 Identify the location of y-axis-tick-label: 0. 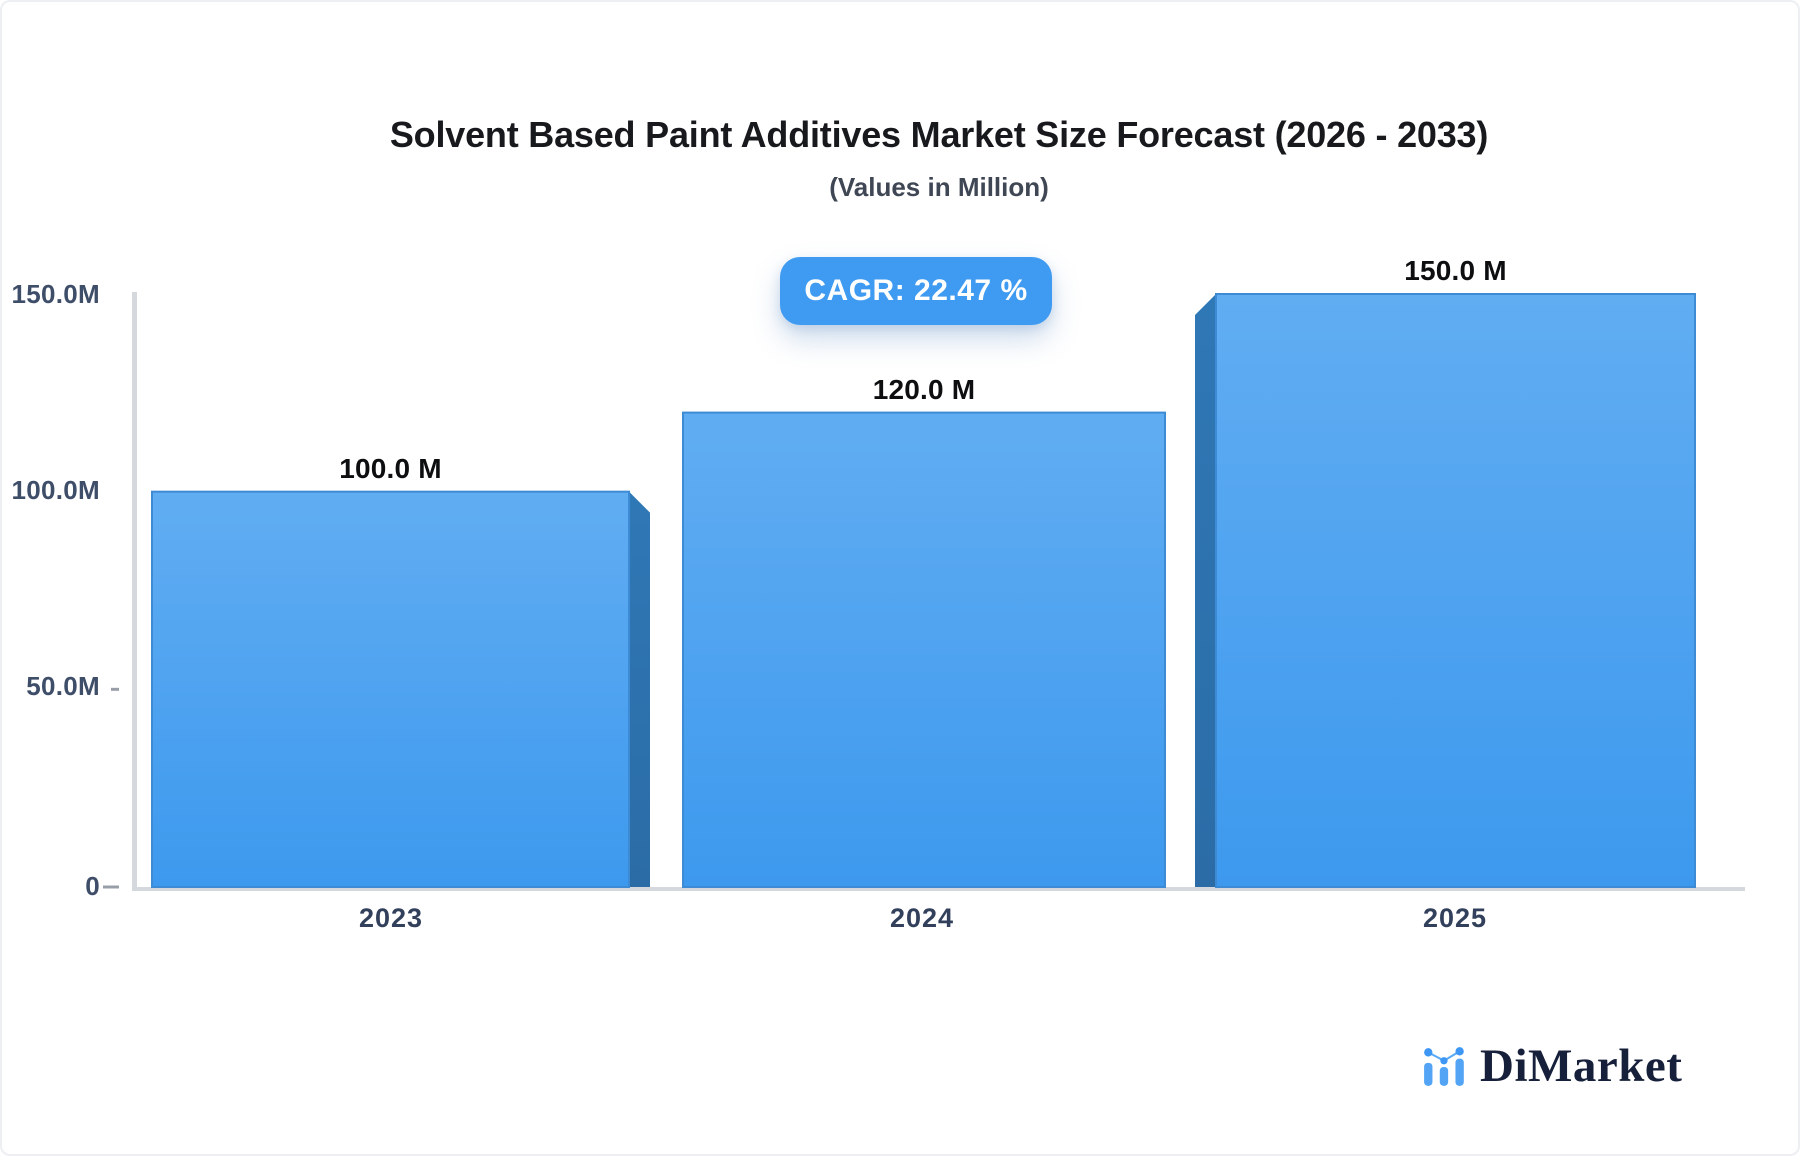
(92, 886).